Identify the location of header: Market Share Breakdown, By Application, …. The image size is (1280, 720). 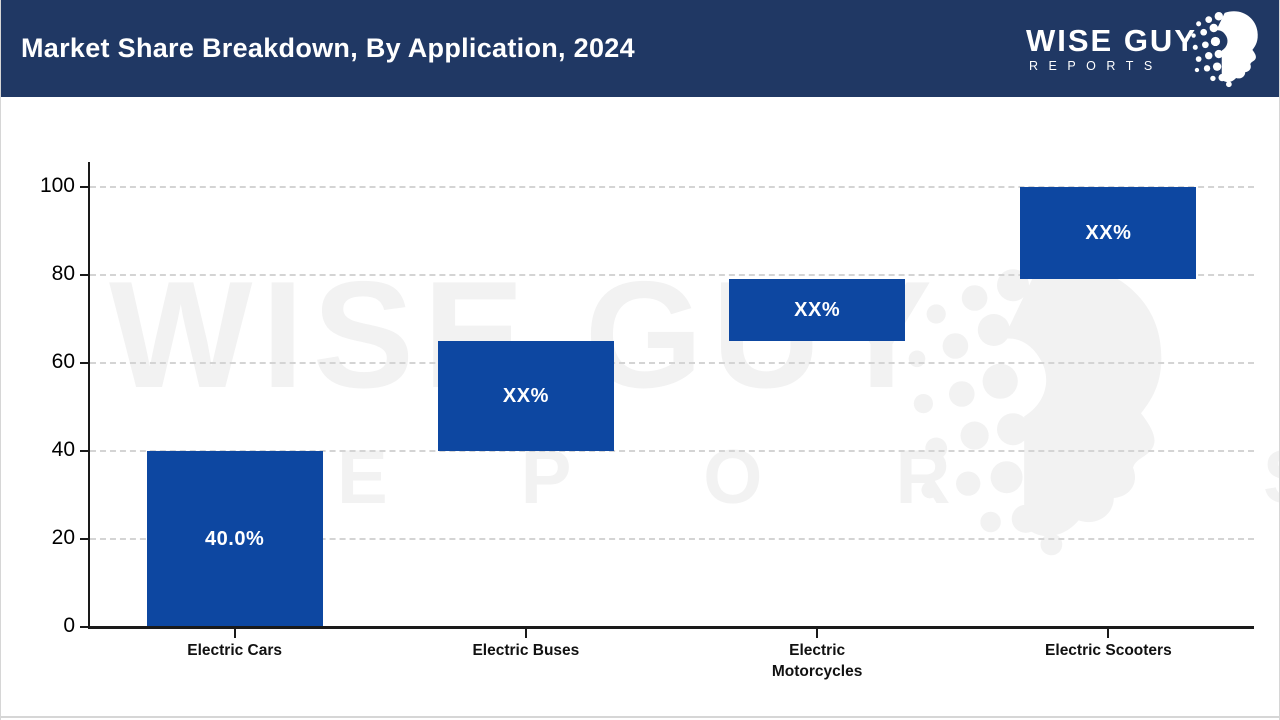
(640, 48).